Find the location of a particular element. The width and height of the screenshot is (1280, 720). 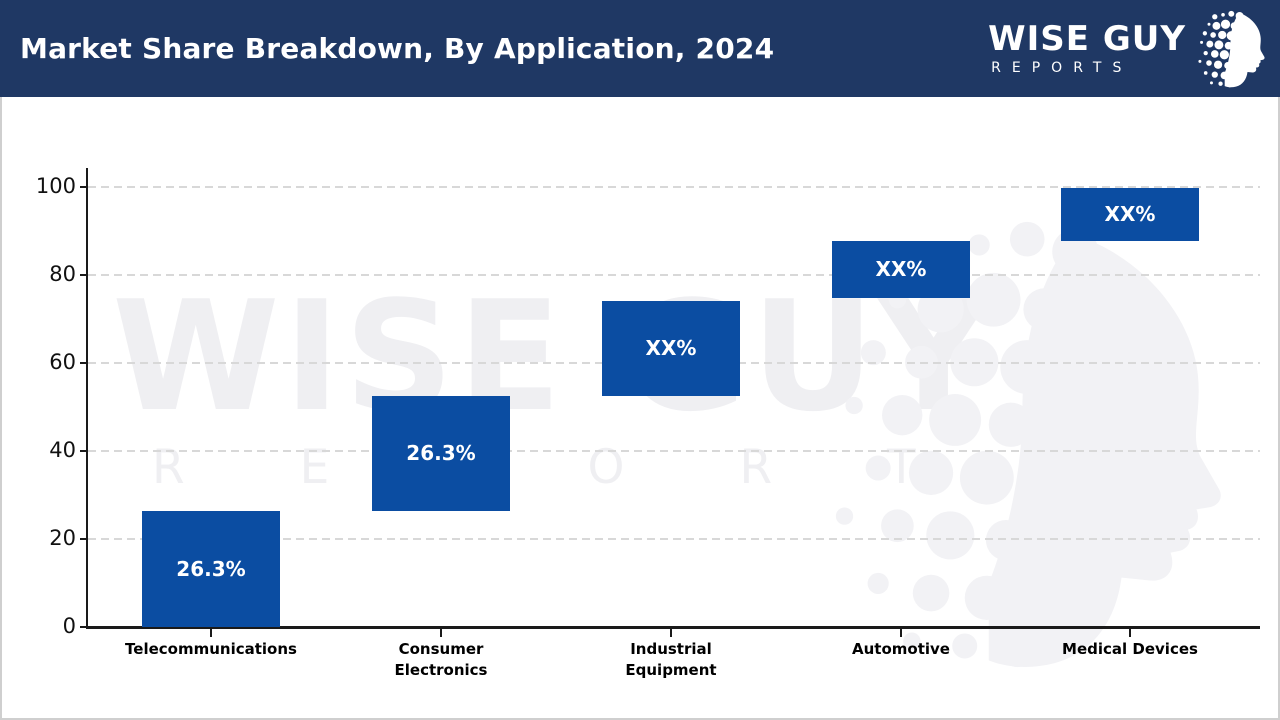

x-category-label-2: Industrial Equipment is located at coordinates (671, 660).